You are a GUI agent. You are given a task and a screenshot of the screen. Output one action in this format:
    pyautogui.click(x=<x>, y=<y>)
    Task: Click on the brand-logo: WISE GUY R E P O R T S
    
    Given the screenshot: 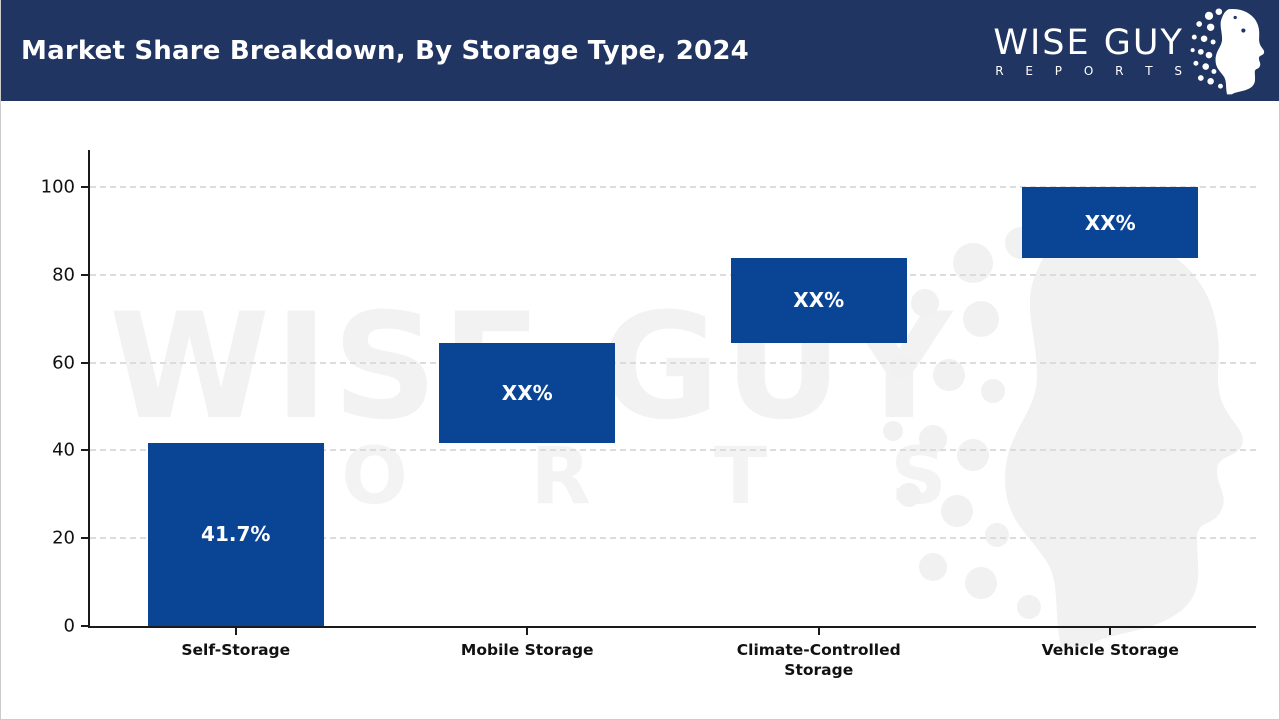 What is the action you would take?
    pyautogui.click(x=1127, y=51)
    